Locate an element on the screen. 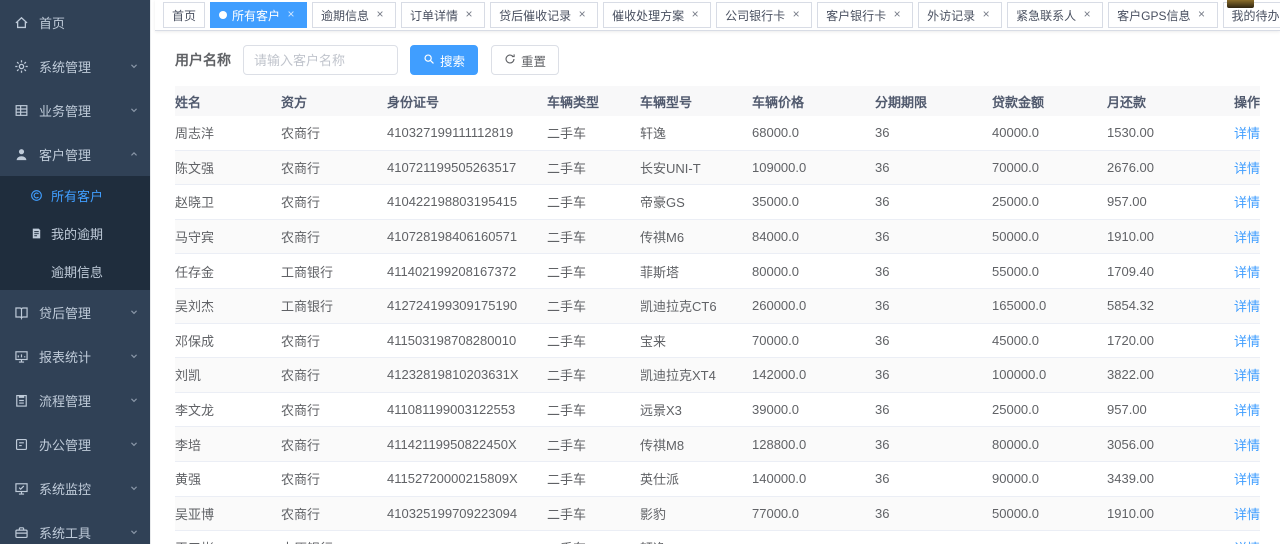 The height and width of the screenshot is (544, 1280). table-cell: 传祺M6 is located at coordinates (662, 238).